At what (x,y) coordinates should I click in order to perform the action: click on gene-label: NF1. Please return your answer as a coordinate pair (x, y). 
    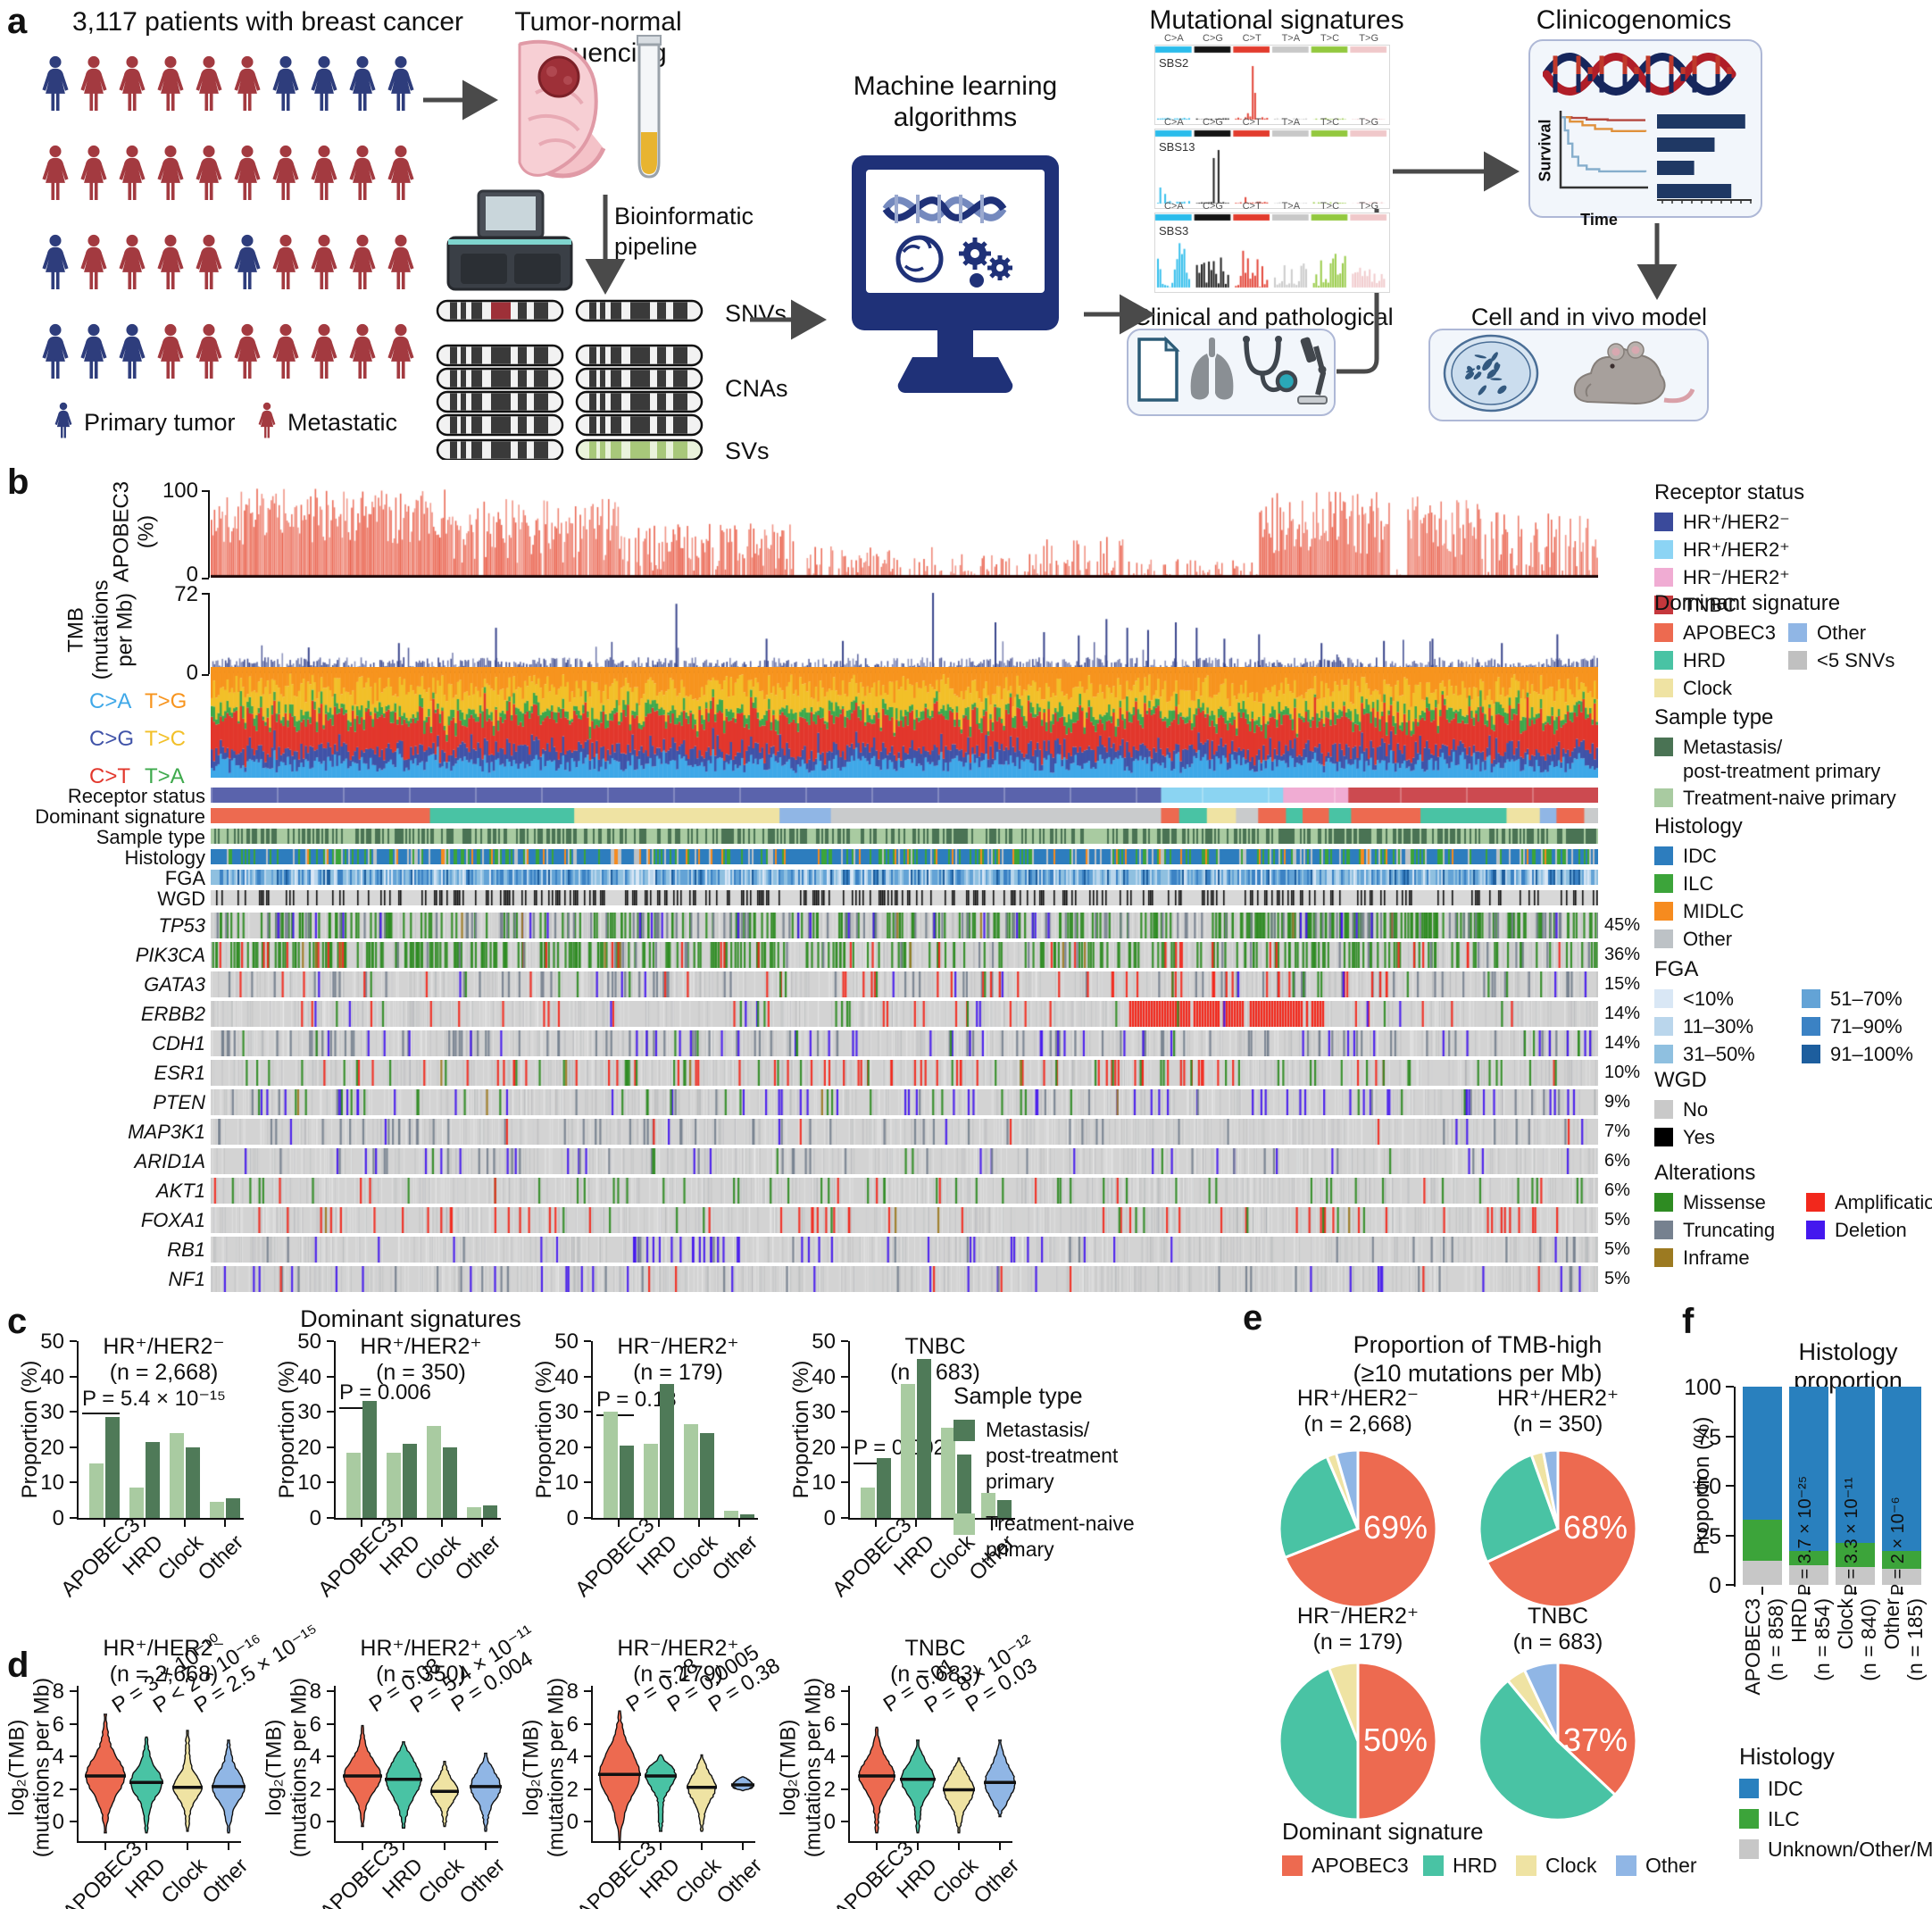
    Looking at the image, I should click on (186, 1279).